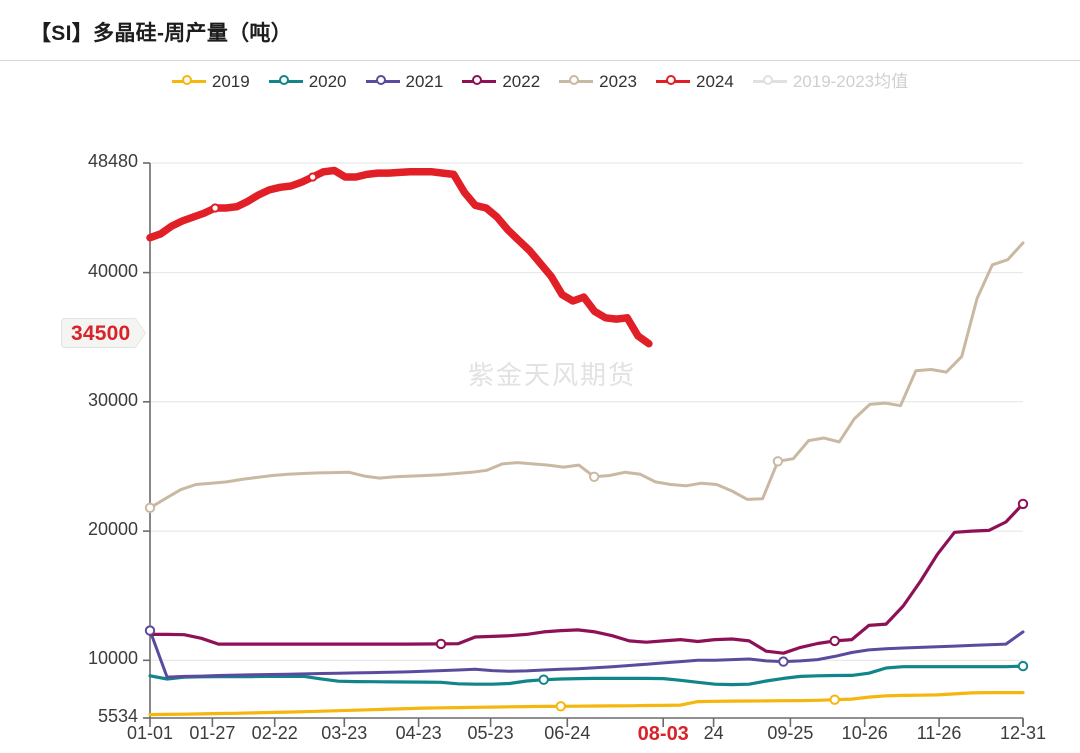 This screenshot has height=753, width=1080. I want to click on legend-item-label: 2019, so click(230, 81).